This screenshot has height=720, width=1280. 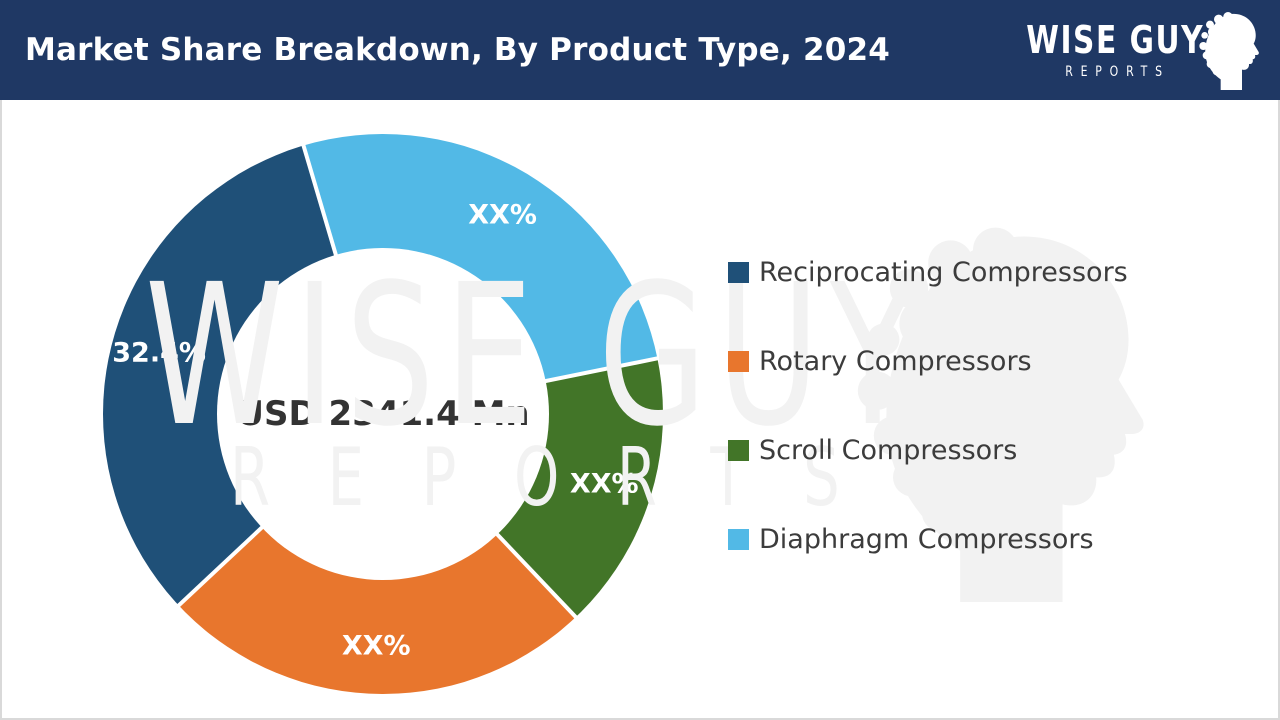 I want to click on legend-label: Reciprocating Compressors, so click(x=943, y=272).